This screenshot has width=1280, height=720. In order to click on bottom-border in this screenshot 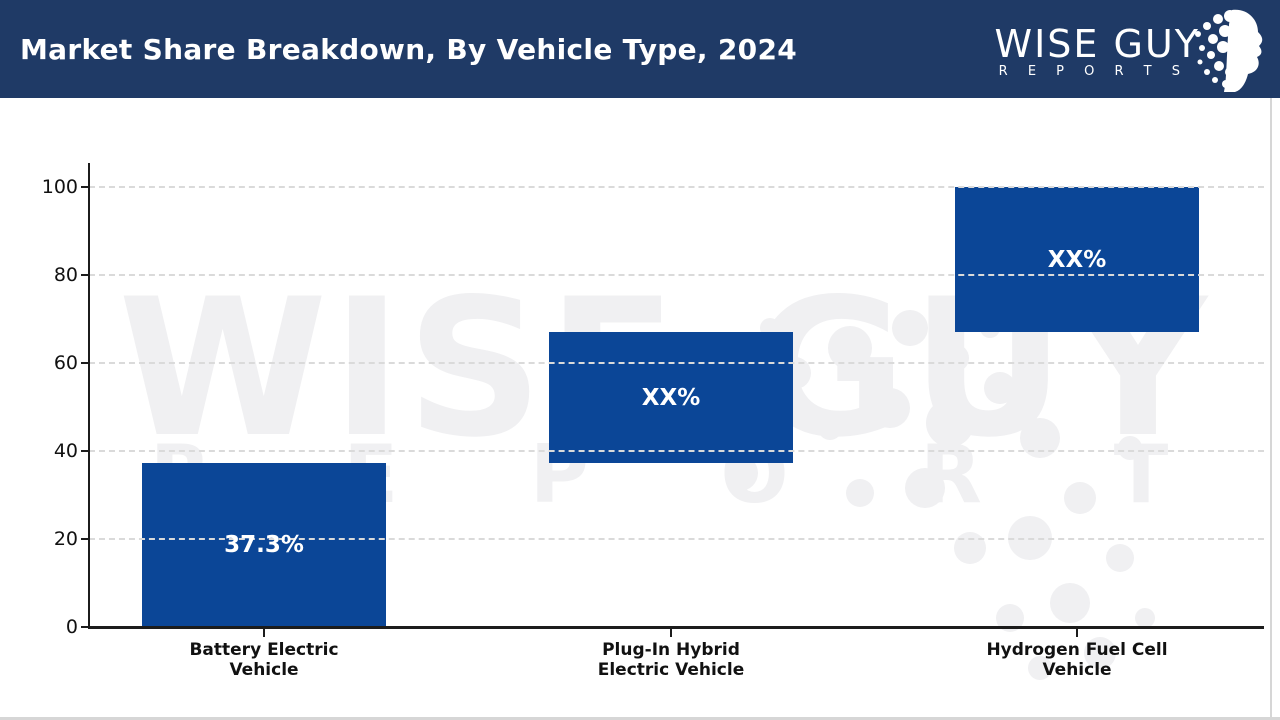, I will do `click(640, 718)`.